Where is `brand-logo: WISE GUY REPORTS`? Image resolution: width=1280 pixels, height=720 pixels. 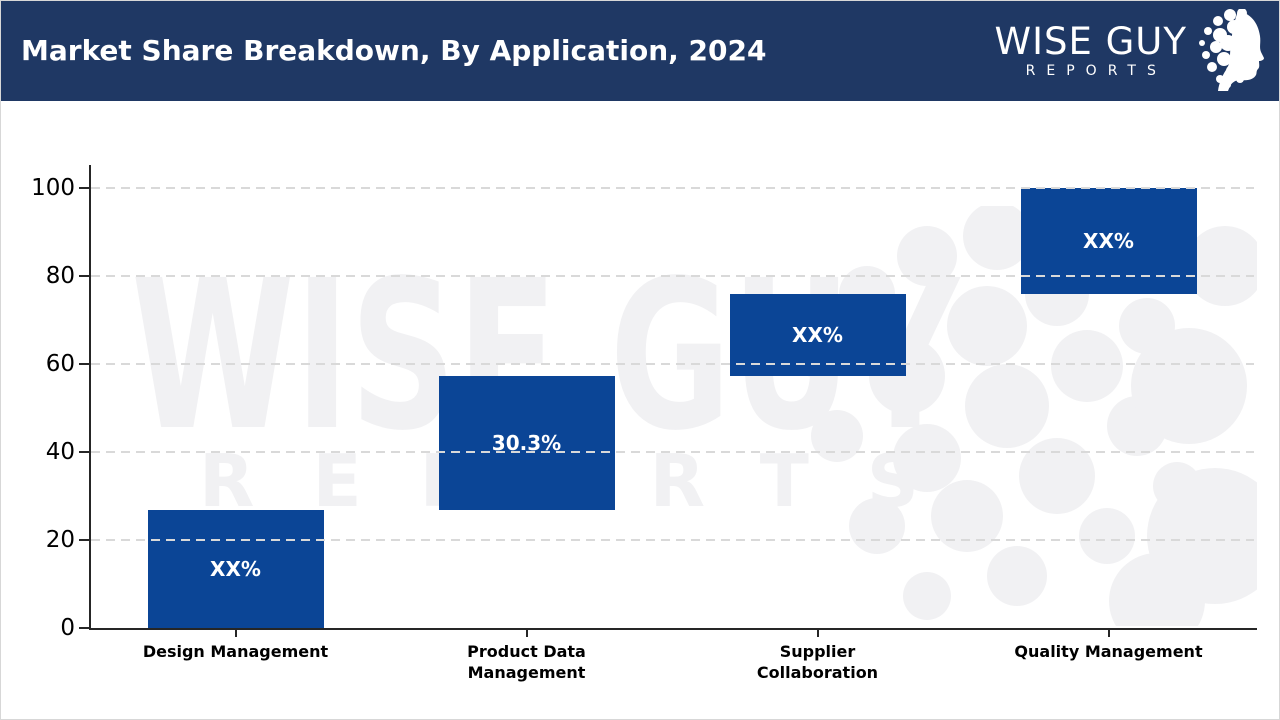 brand-logo: WISE GUY REPORTS is located at coordinates (1129, 50).